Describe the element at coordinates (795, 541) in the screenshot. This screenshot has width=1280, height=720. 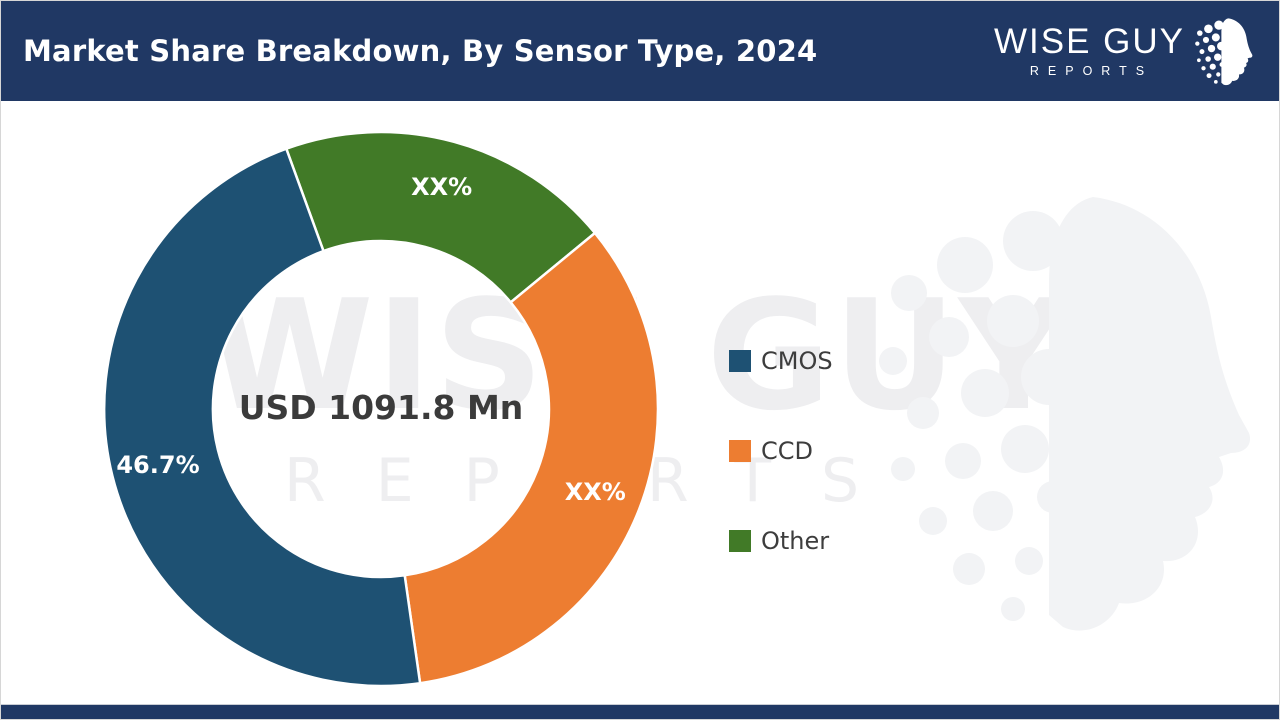
I see `legend-label-other: Other` at that location.